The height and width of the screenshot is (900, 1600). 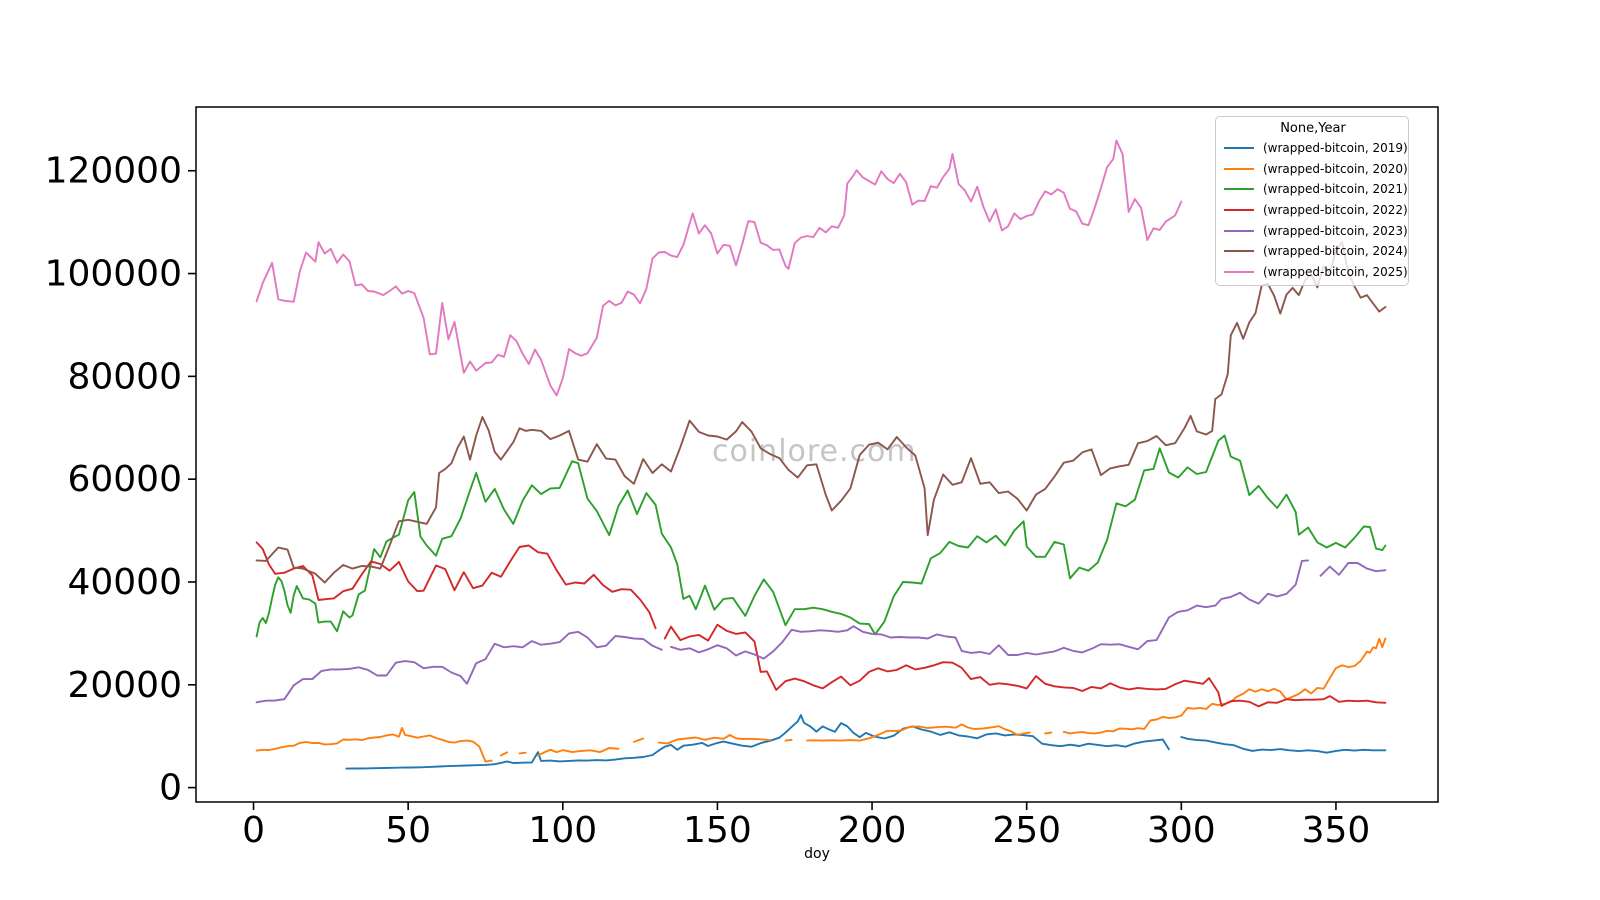 I want to click on series-line-2022, so click(x=821, y=624).